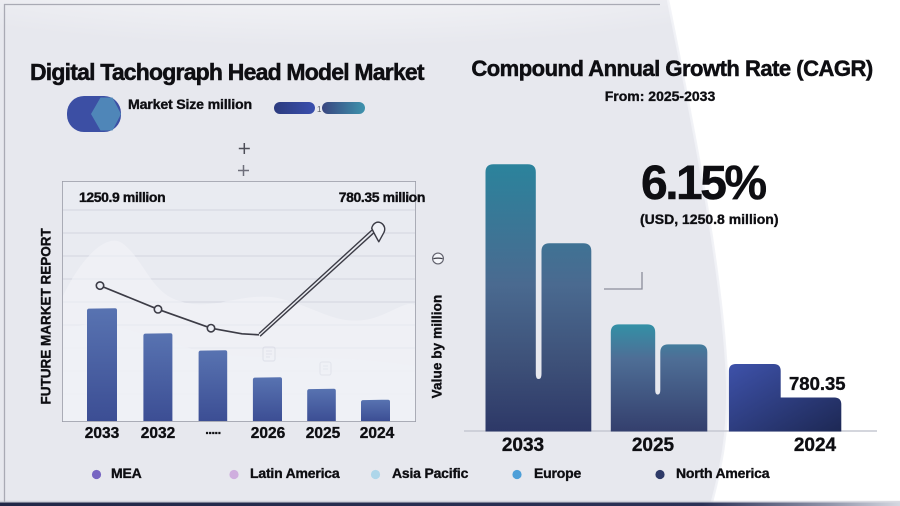  I want to click on svg-text: 1, so click(319, 109).